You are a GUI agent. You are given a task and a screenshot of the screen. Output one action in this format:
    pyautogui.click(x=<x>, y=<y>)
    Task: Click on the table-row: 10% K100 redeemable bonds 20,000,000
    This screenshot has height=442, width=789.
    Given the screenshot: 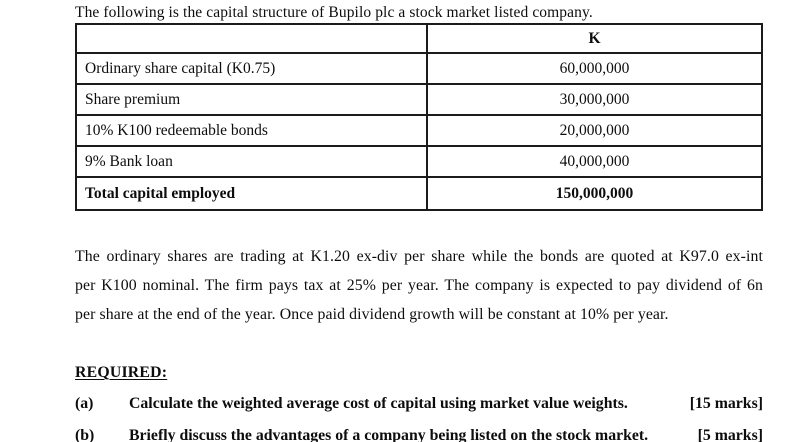 What is the action you would take?
    pyautogui.click(x=419, y=130)
    